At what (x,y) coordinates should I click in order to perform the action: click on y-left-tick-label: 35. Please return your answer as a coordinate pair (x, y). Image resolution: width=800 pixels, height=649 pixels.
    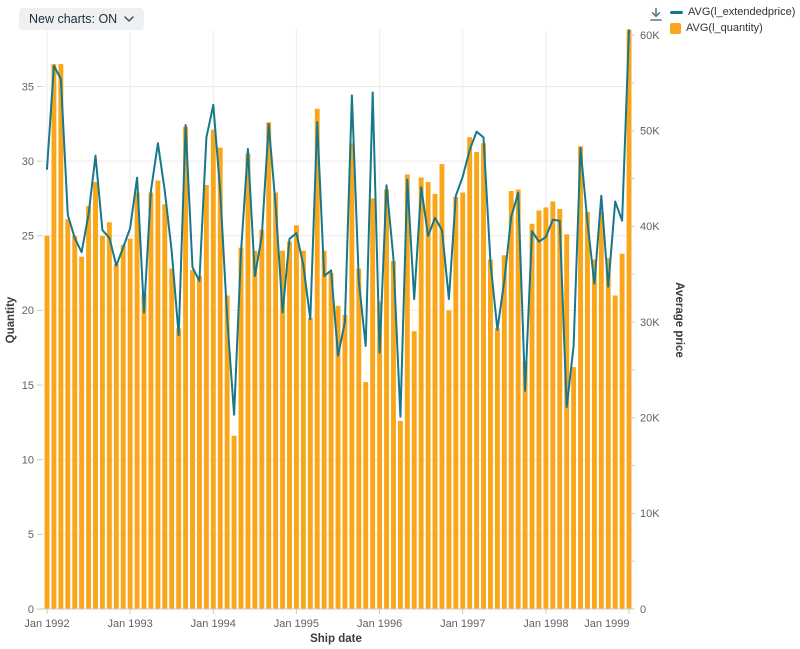
    Looking at the image, I should click on (28, 87).